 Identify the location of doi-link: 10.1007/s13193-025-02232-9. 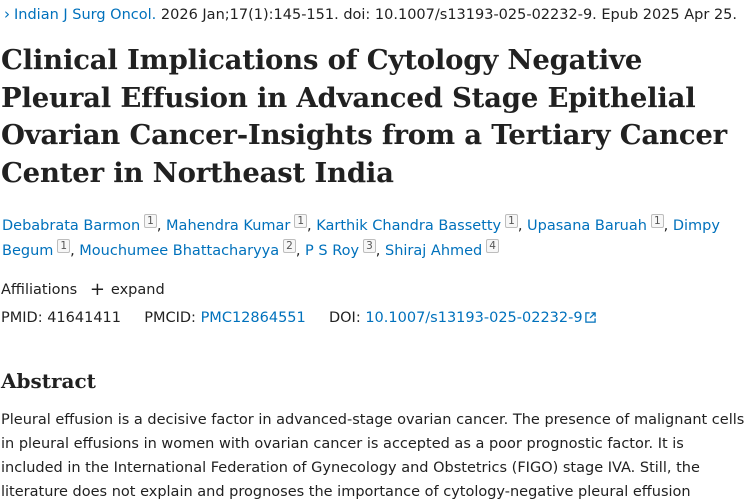
(480, 318).